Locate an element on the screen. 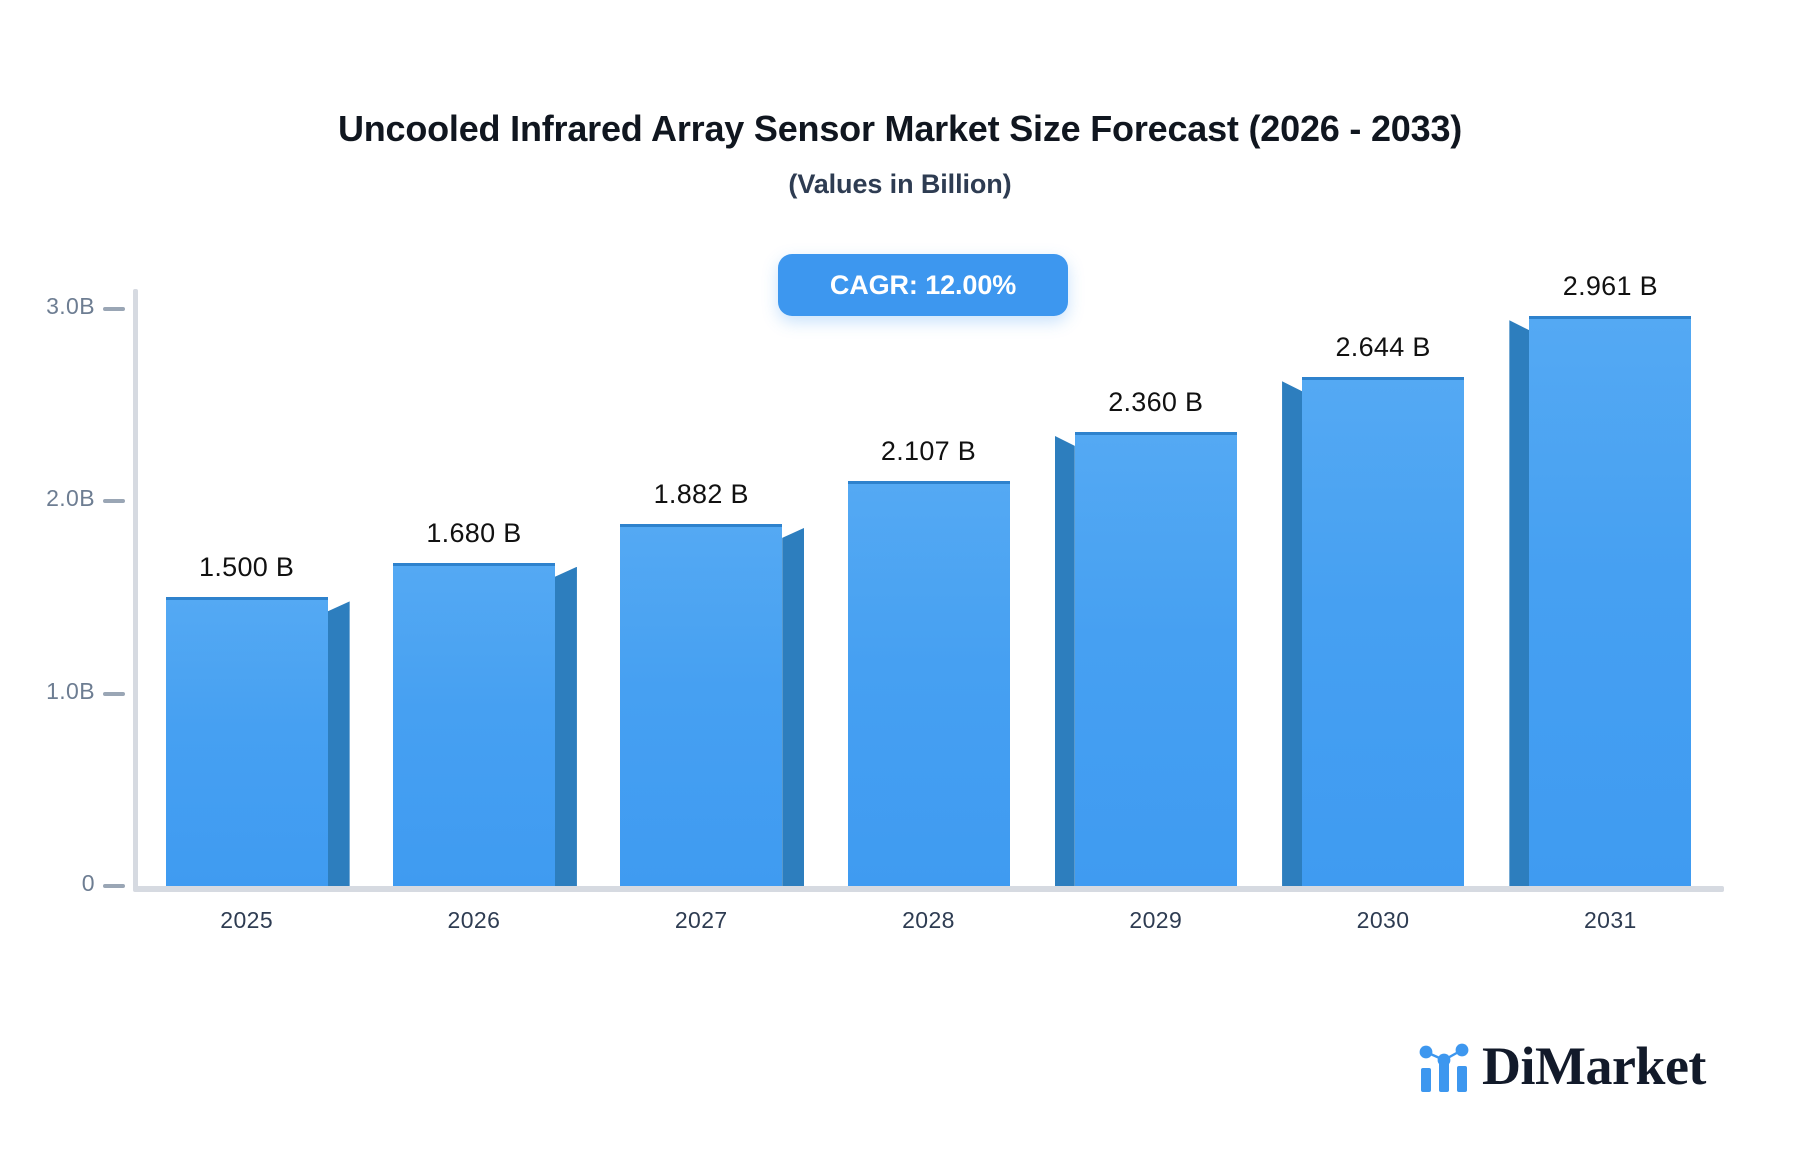 This screenshot has height=1156, width=1800. y-axis-line is located at coordinates (135, 590).